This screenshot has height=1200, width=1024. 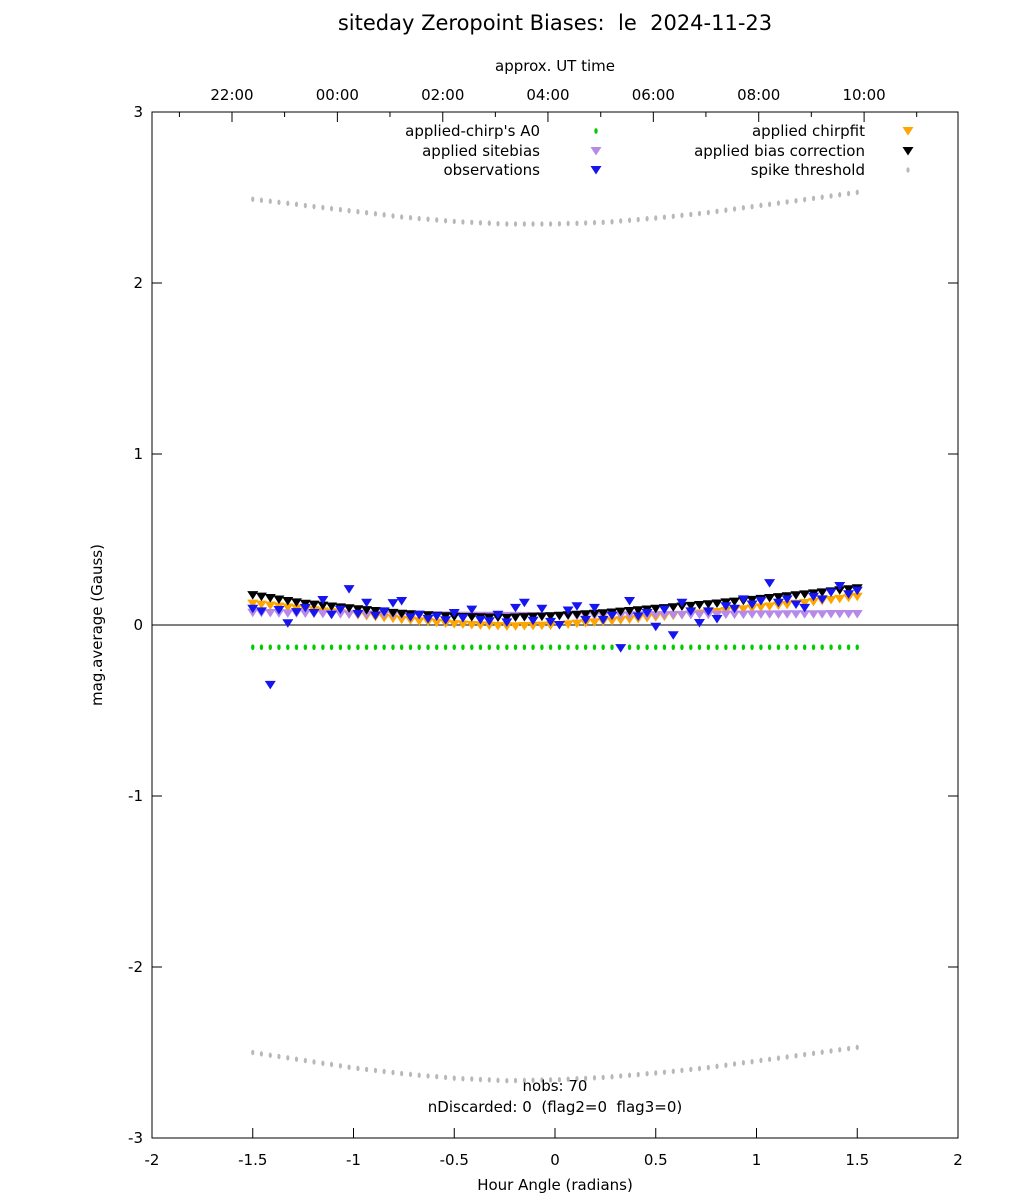 I want to click on svg-text: -0.5, so click(x=454, y=1160).